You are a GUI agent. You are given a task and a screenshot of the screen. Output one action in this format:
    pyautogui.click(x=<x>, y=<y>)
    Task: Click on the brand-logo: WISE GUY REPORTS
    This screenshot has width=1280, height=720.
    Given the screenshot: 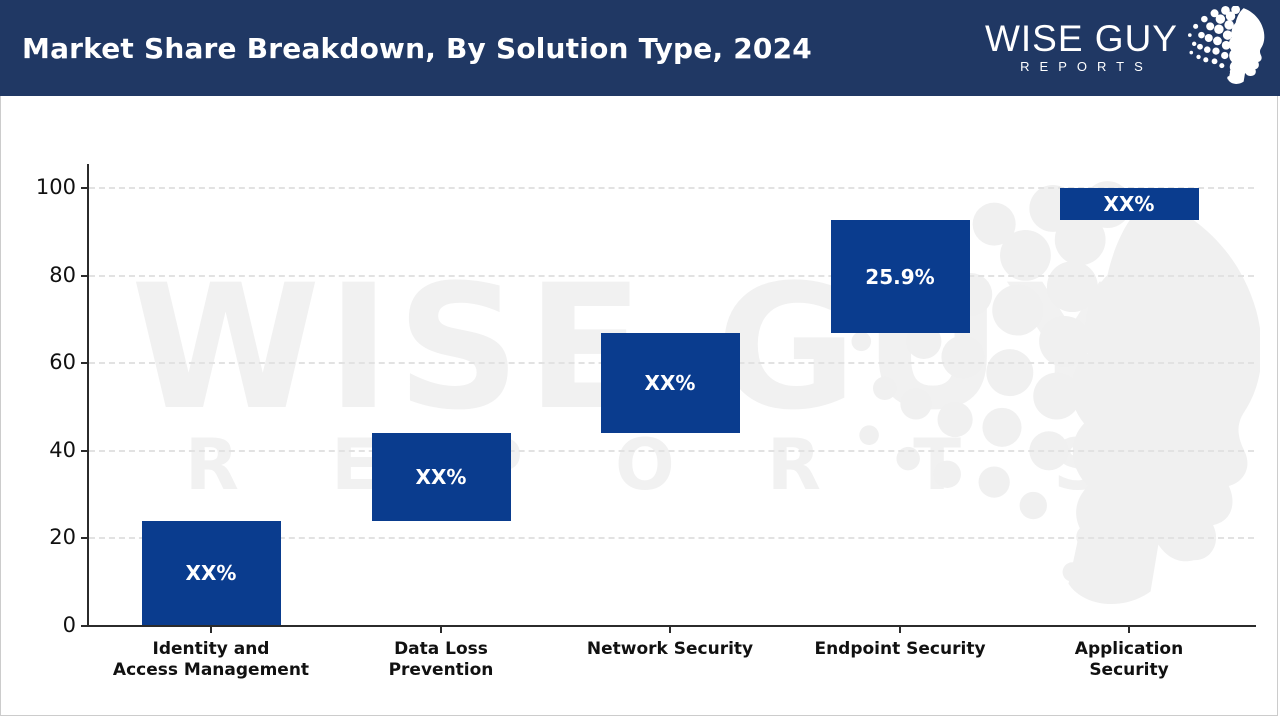 What is the action you would take?
    pyautogui.click(x=1125, y=46)
    